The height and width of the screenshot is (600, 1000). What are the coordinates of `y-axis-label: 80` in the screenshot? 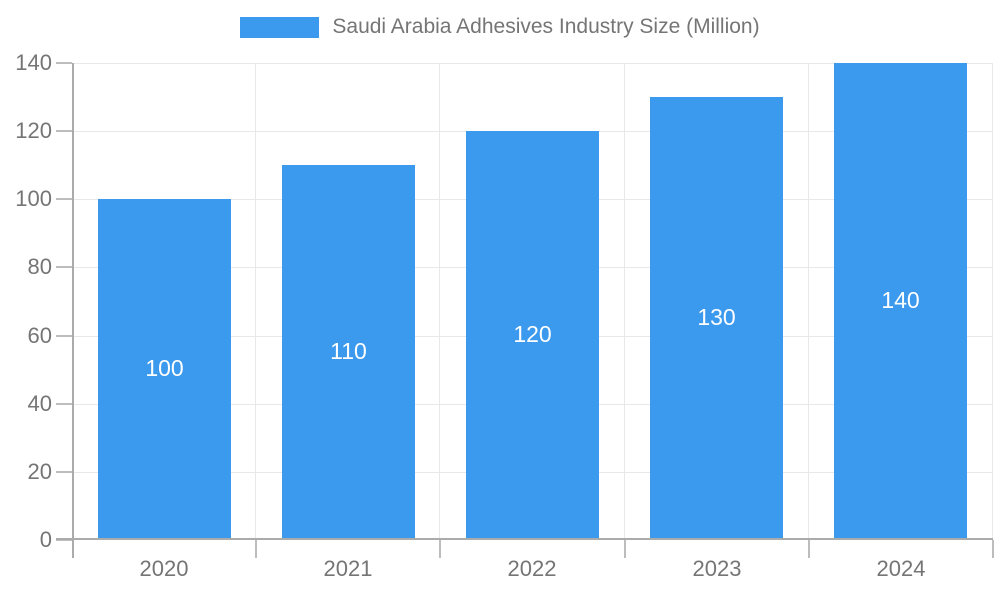 It's located at (39, 266).